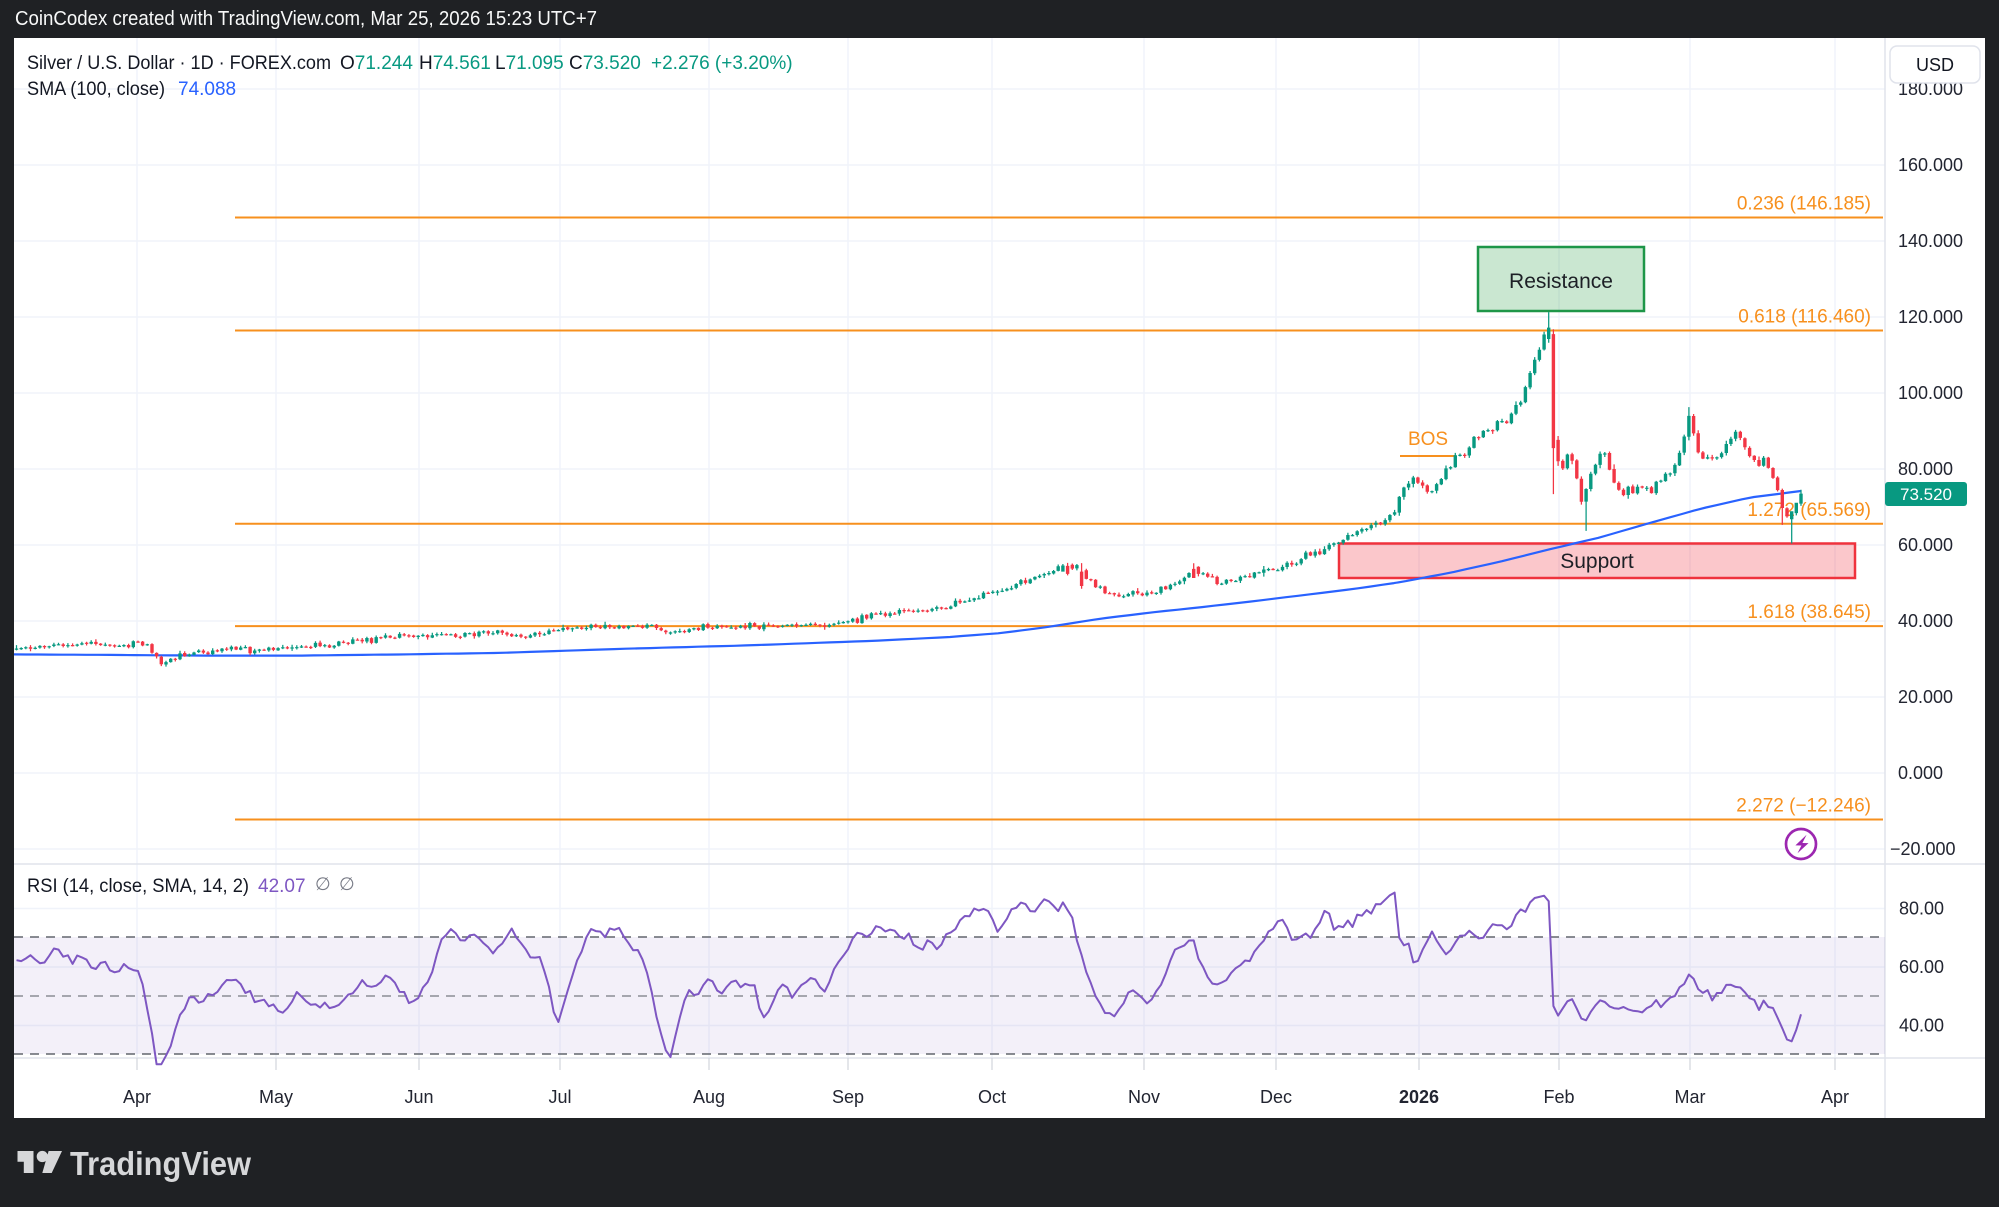  I want to click on svg-text: 80.000, so click(1925, 469).